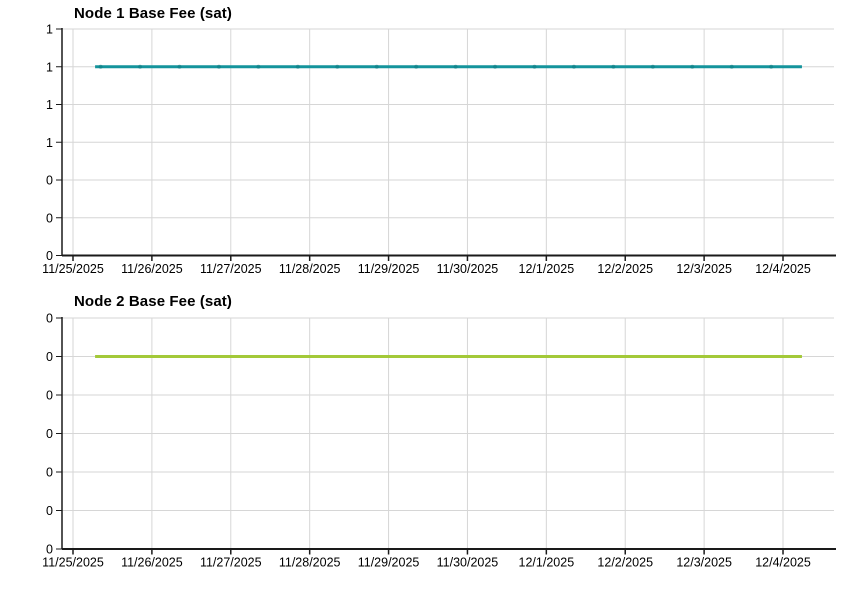  I want to click on node1-chart-title: Node 1 Base Fee (sat), so click(153, 13).